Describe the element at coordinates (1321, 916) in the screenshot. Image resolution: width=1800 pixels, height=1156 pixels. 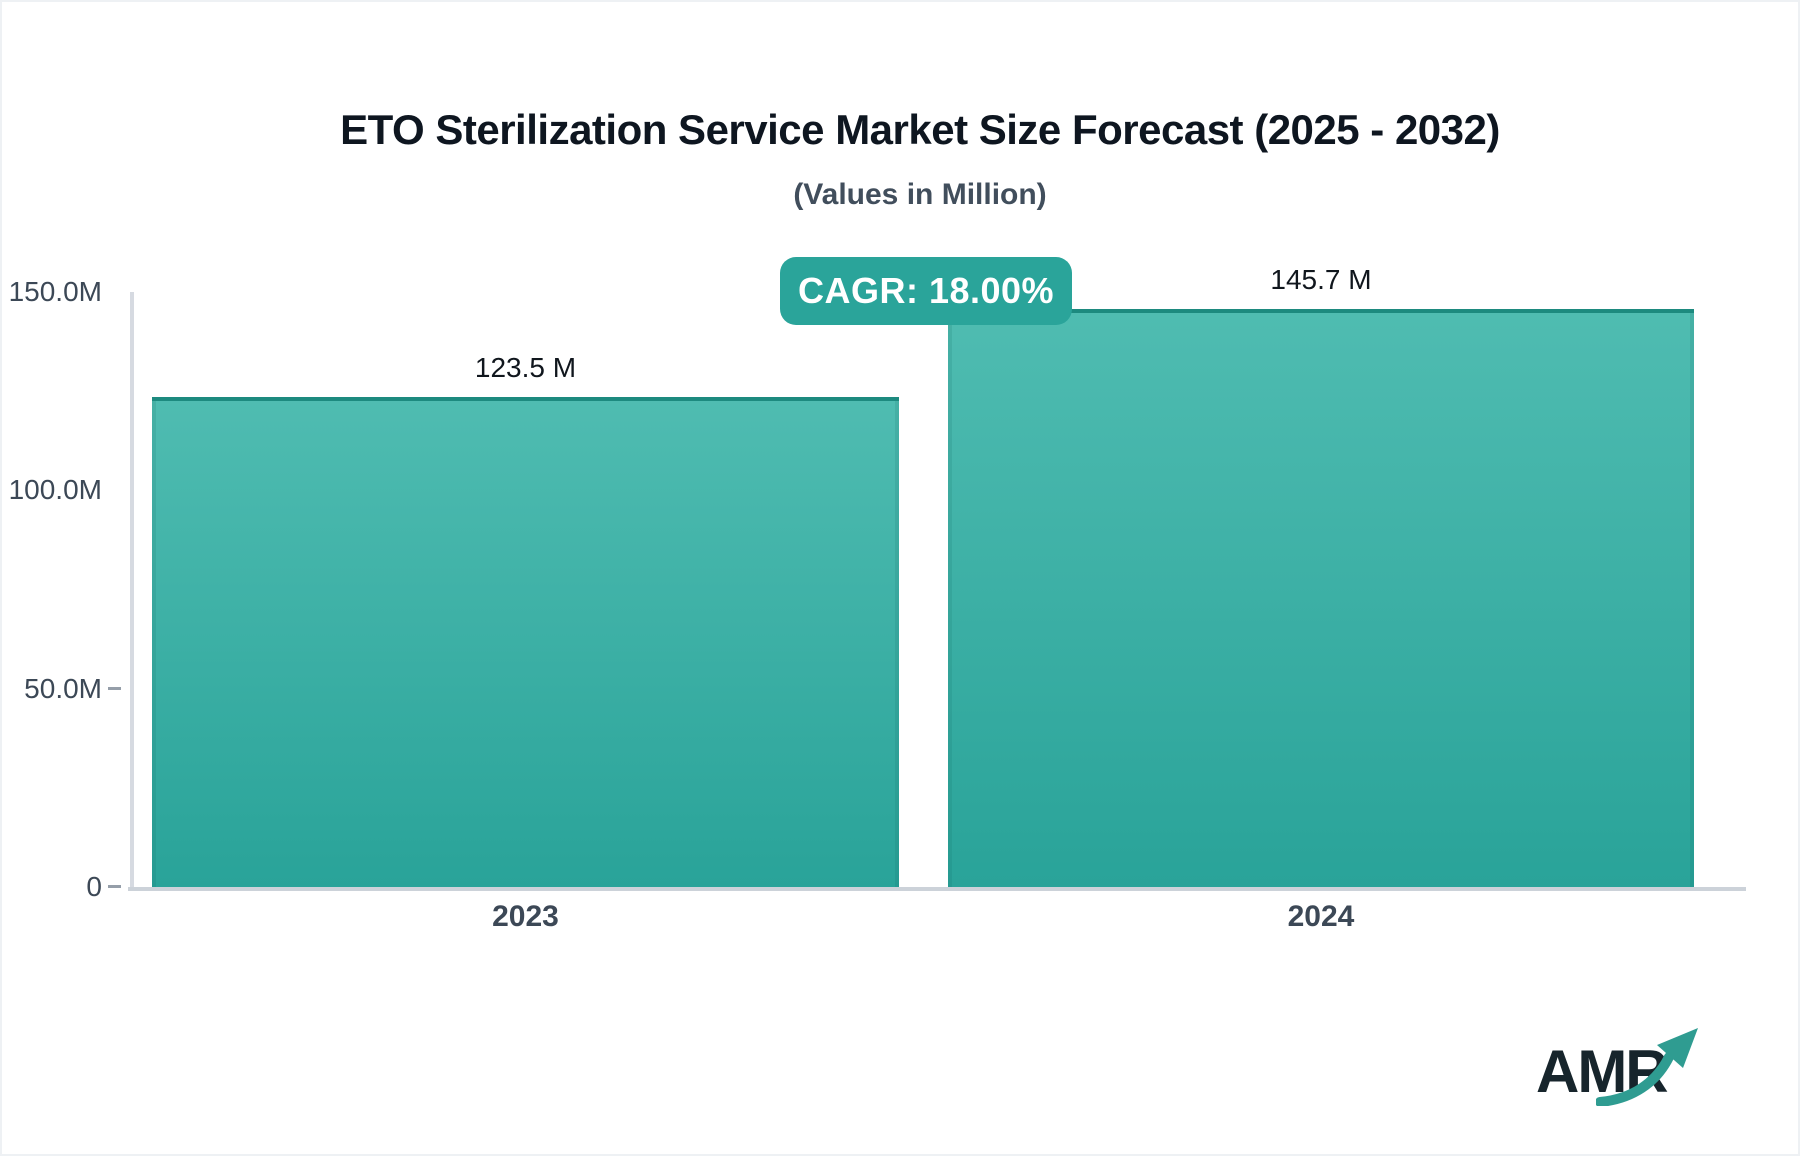
I see `x-tick-label: 2024` at that location.